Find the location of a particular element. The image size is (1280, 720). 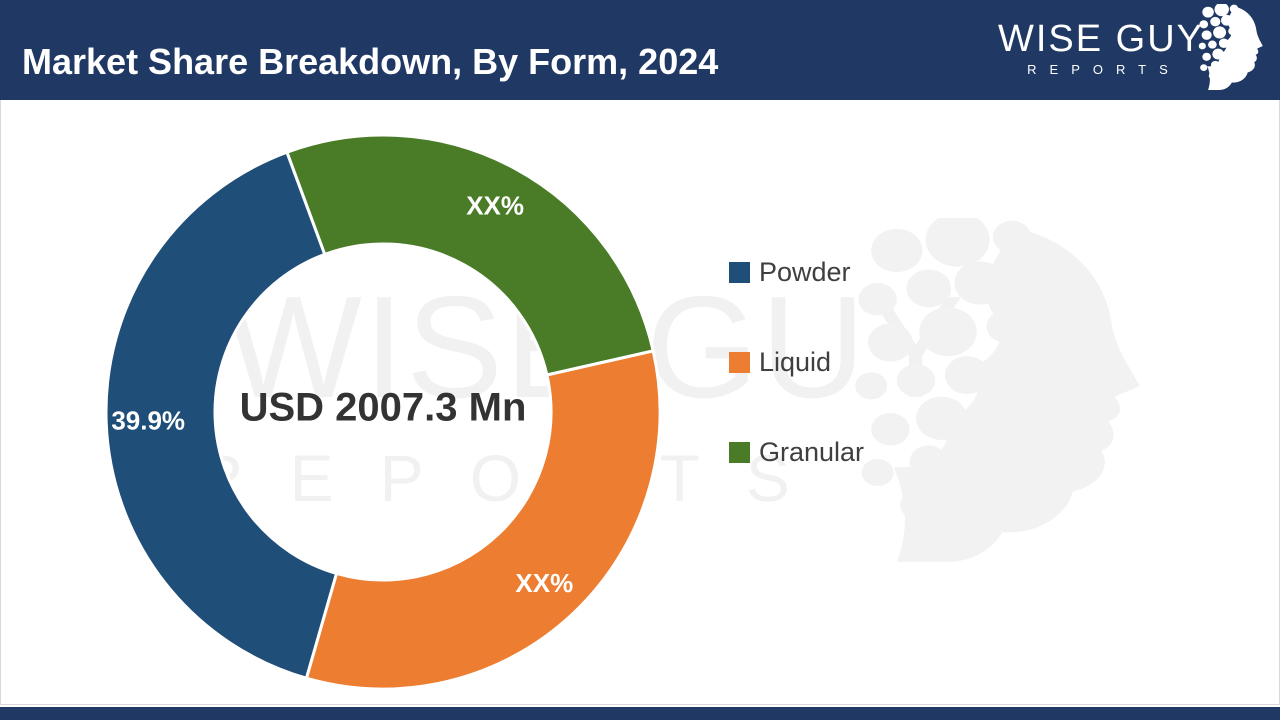

page-title: Market Share Breakdown, By Form, 2024 is located at coordinates (370, 61).